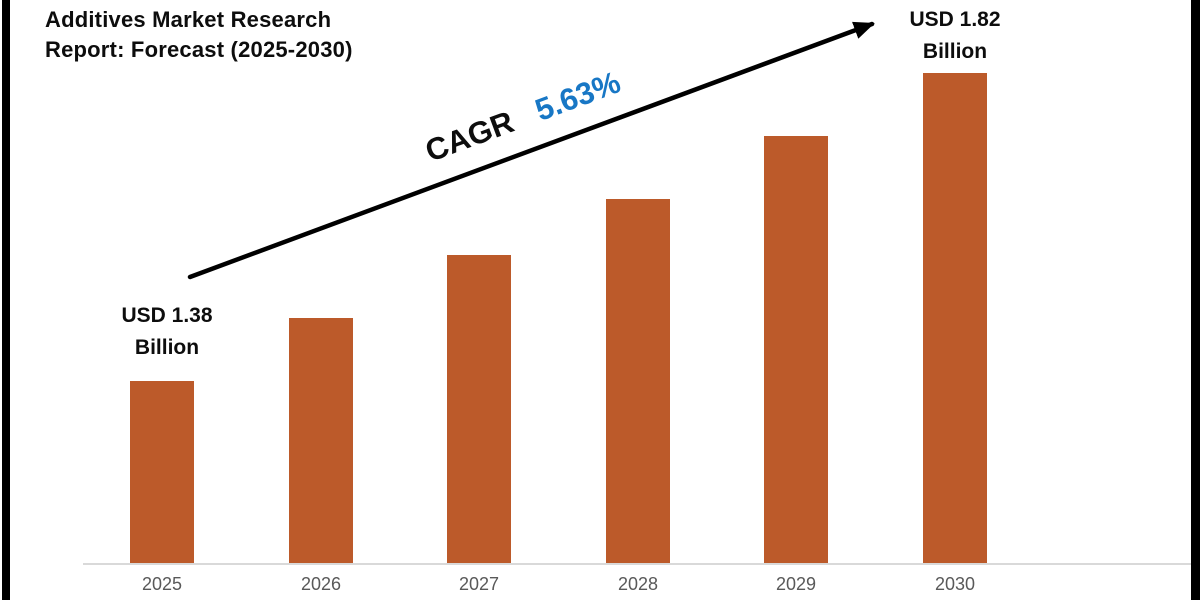 This screenshot has width=1200, height=600. I want to click on end-value-line1: USD 1.82, so click(955, 19).